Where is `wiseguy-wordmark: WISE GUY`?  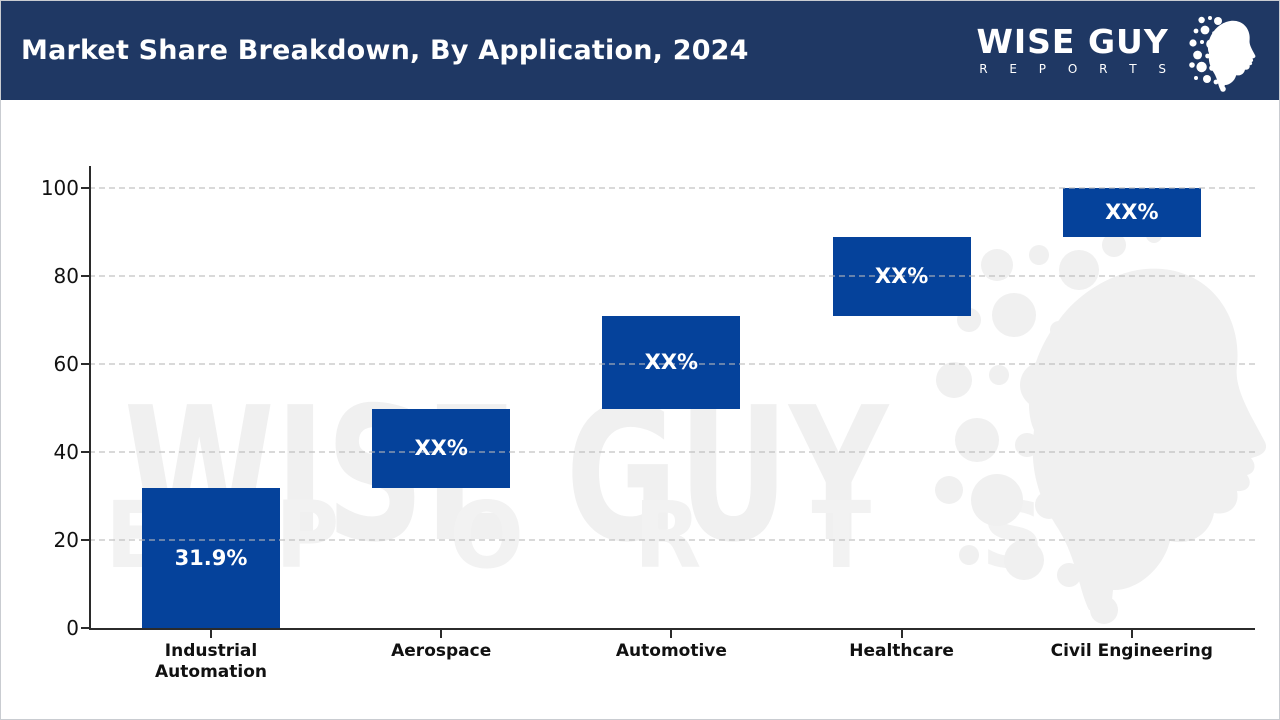
wiseguy-wordmark: WISE GUY is located at coordinates (1072, 41).